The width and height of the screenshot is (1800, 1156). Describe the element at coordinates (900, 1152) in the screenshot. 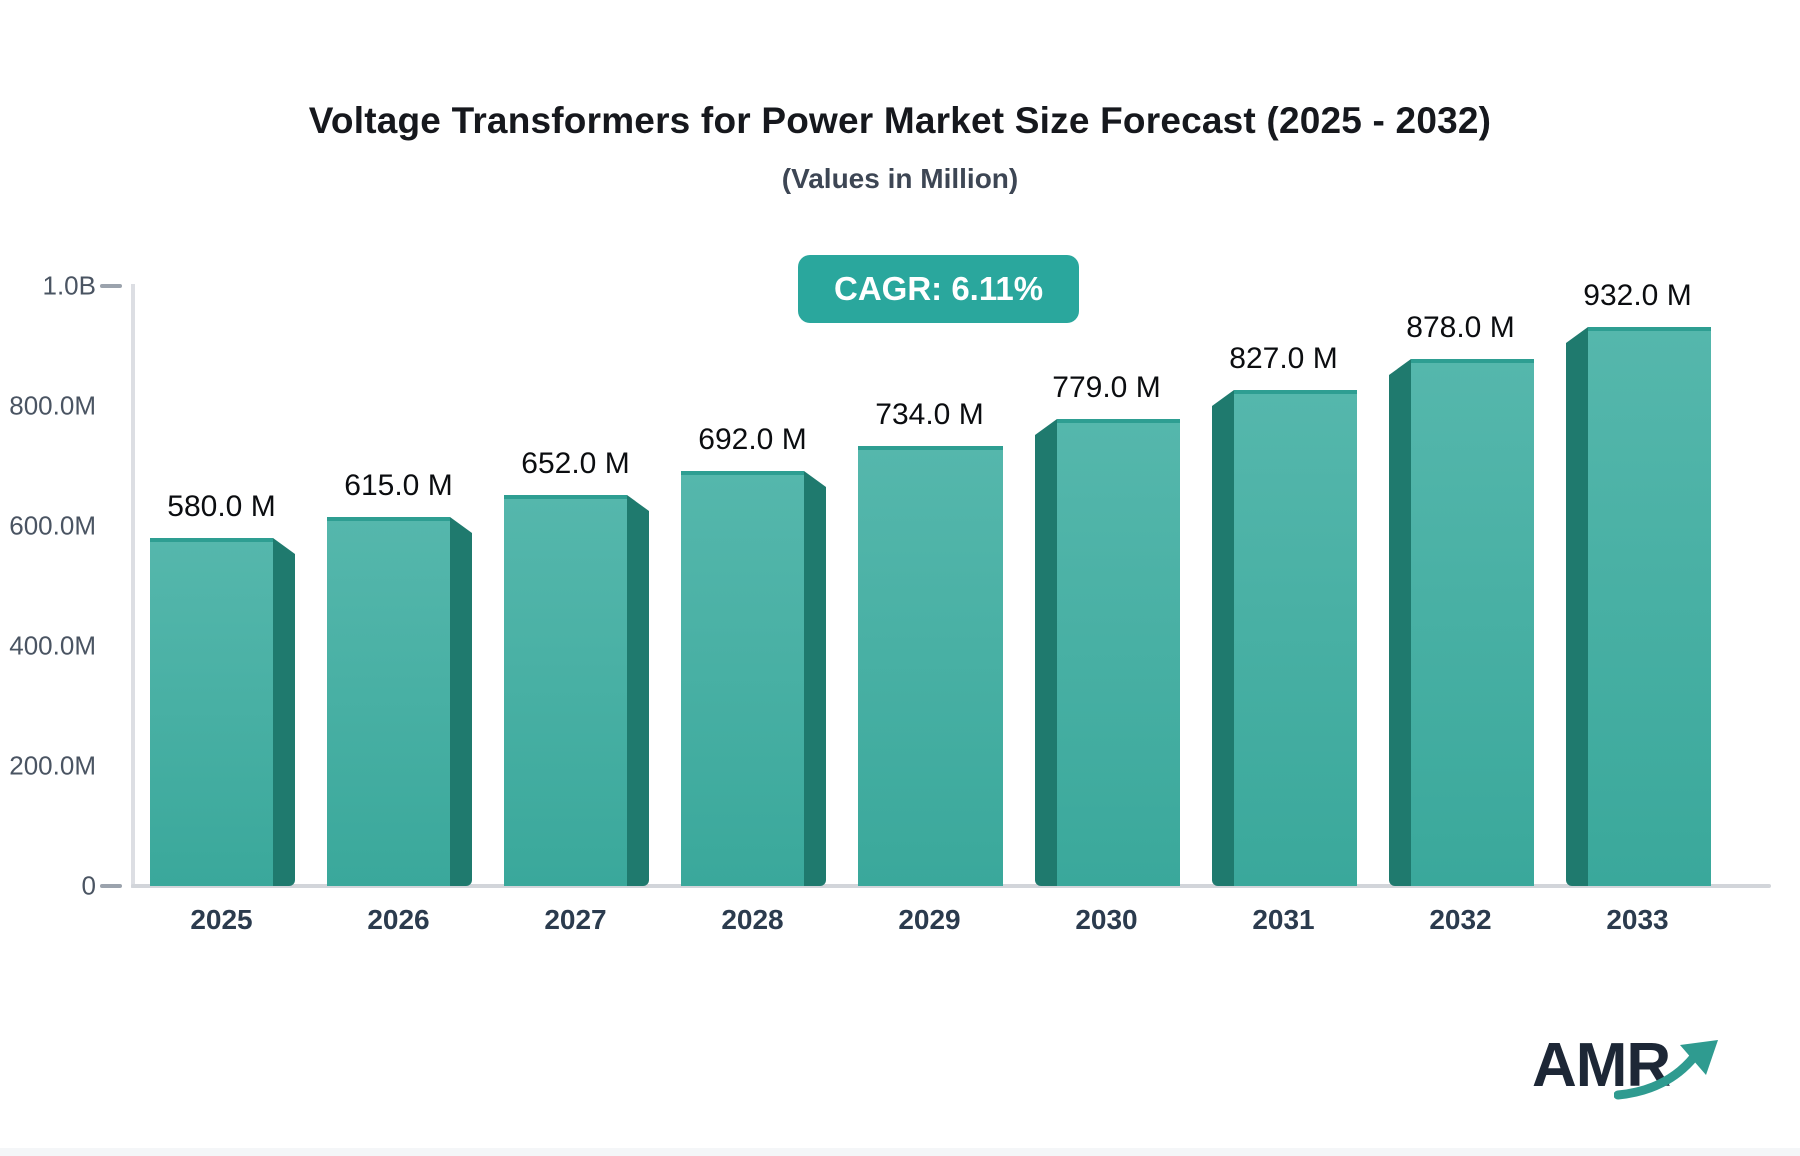

I see `bottom-strip` at that location.